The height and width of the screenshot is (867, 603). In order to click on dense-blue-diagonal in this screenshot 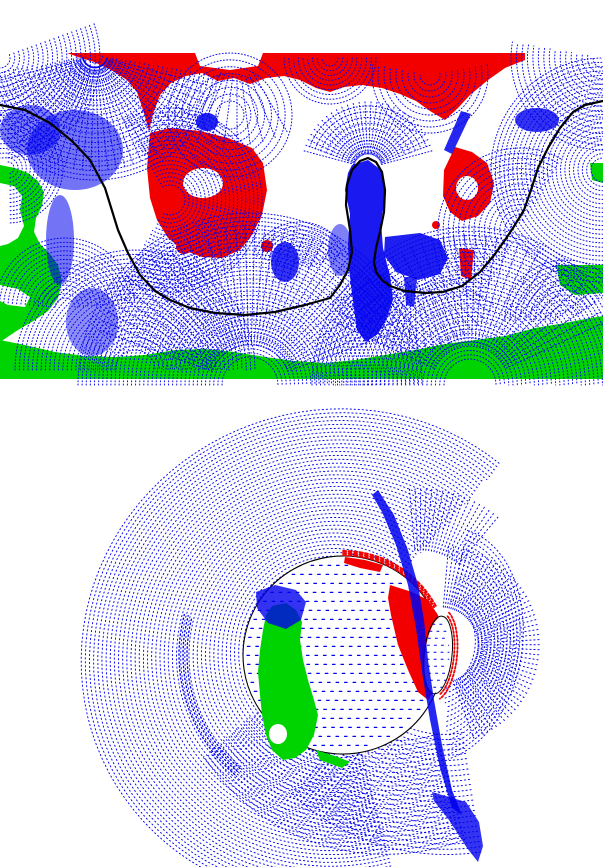, I will do `click(457, 132)`.